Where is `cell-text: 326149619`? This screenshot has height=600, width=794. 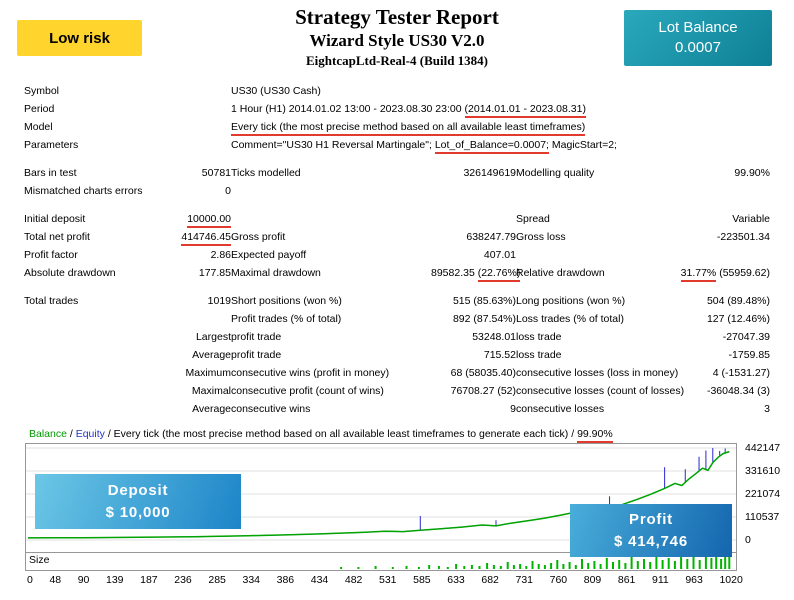
cell-text: 326149619 is located at coordinates (489, 173).